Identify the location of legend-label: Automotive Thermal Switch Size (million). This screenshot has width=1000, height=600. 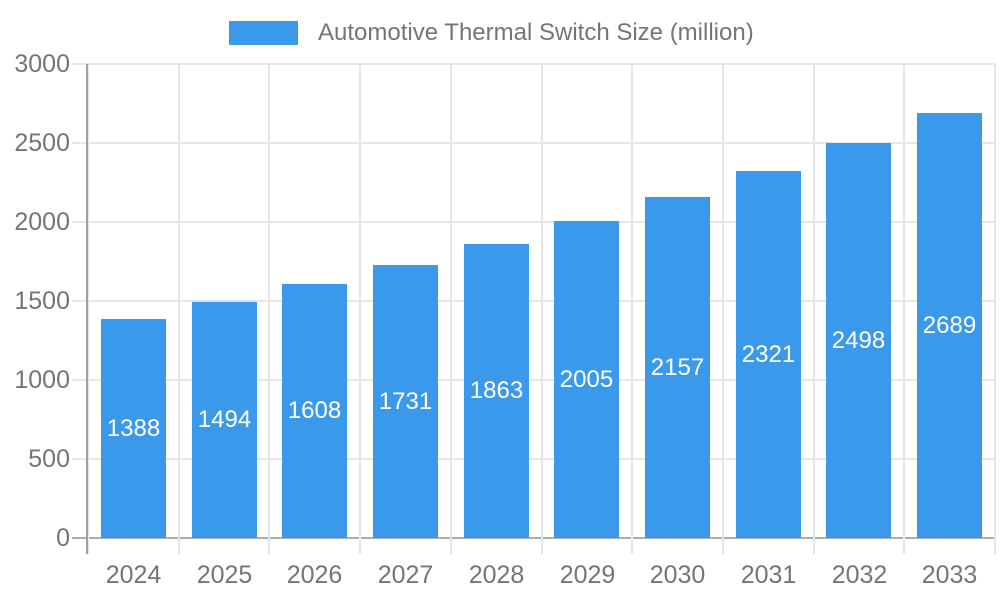
(536, 32).